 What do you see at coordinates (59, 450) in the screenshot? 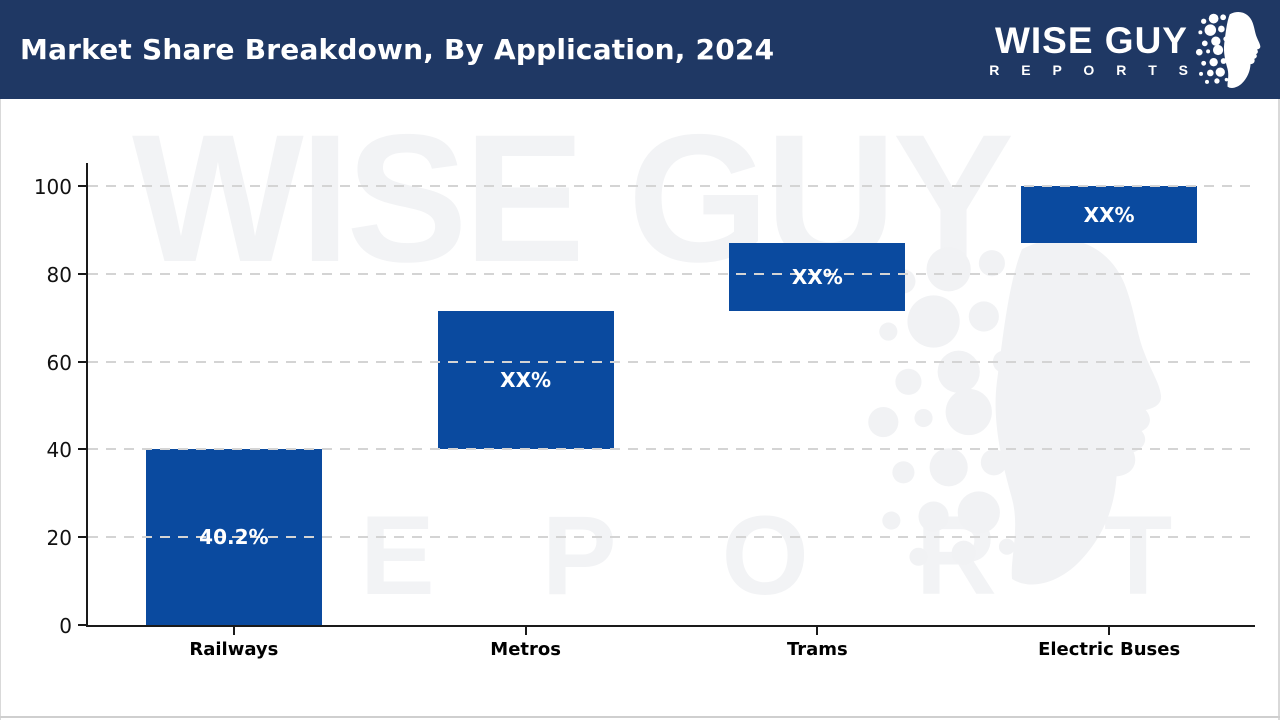
I see `y-tick-label-40: 40` at bounding box center [59, 450].